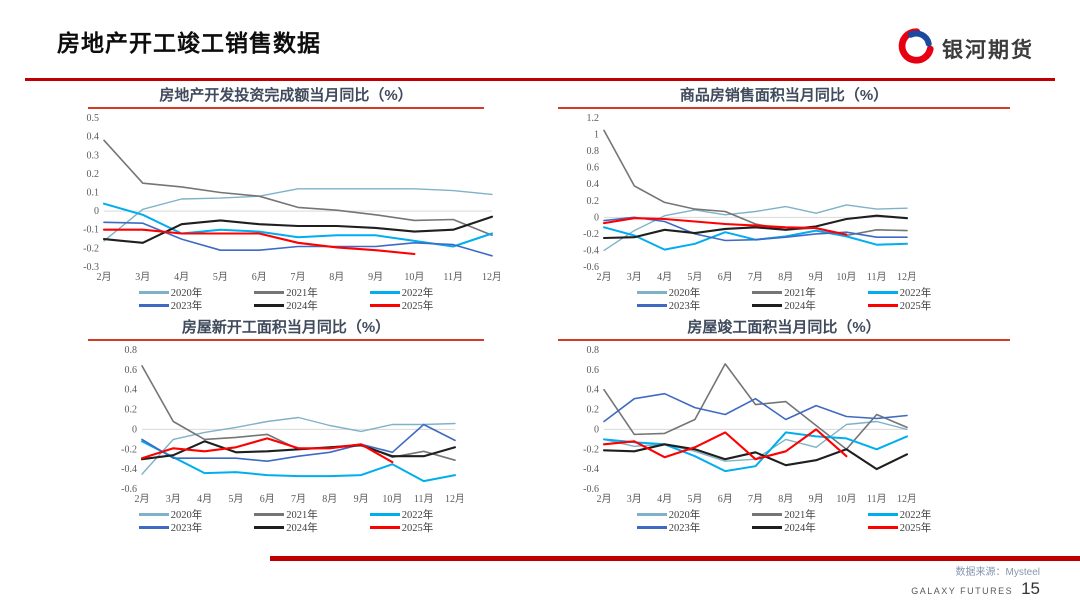 The image size is (1080, 608). Describe the element at coordinates (916, 48) in the screenshot. I see `galaxy-swirl-icon` at that location.